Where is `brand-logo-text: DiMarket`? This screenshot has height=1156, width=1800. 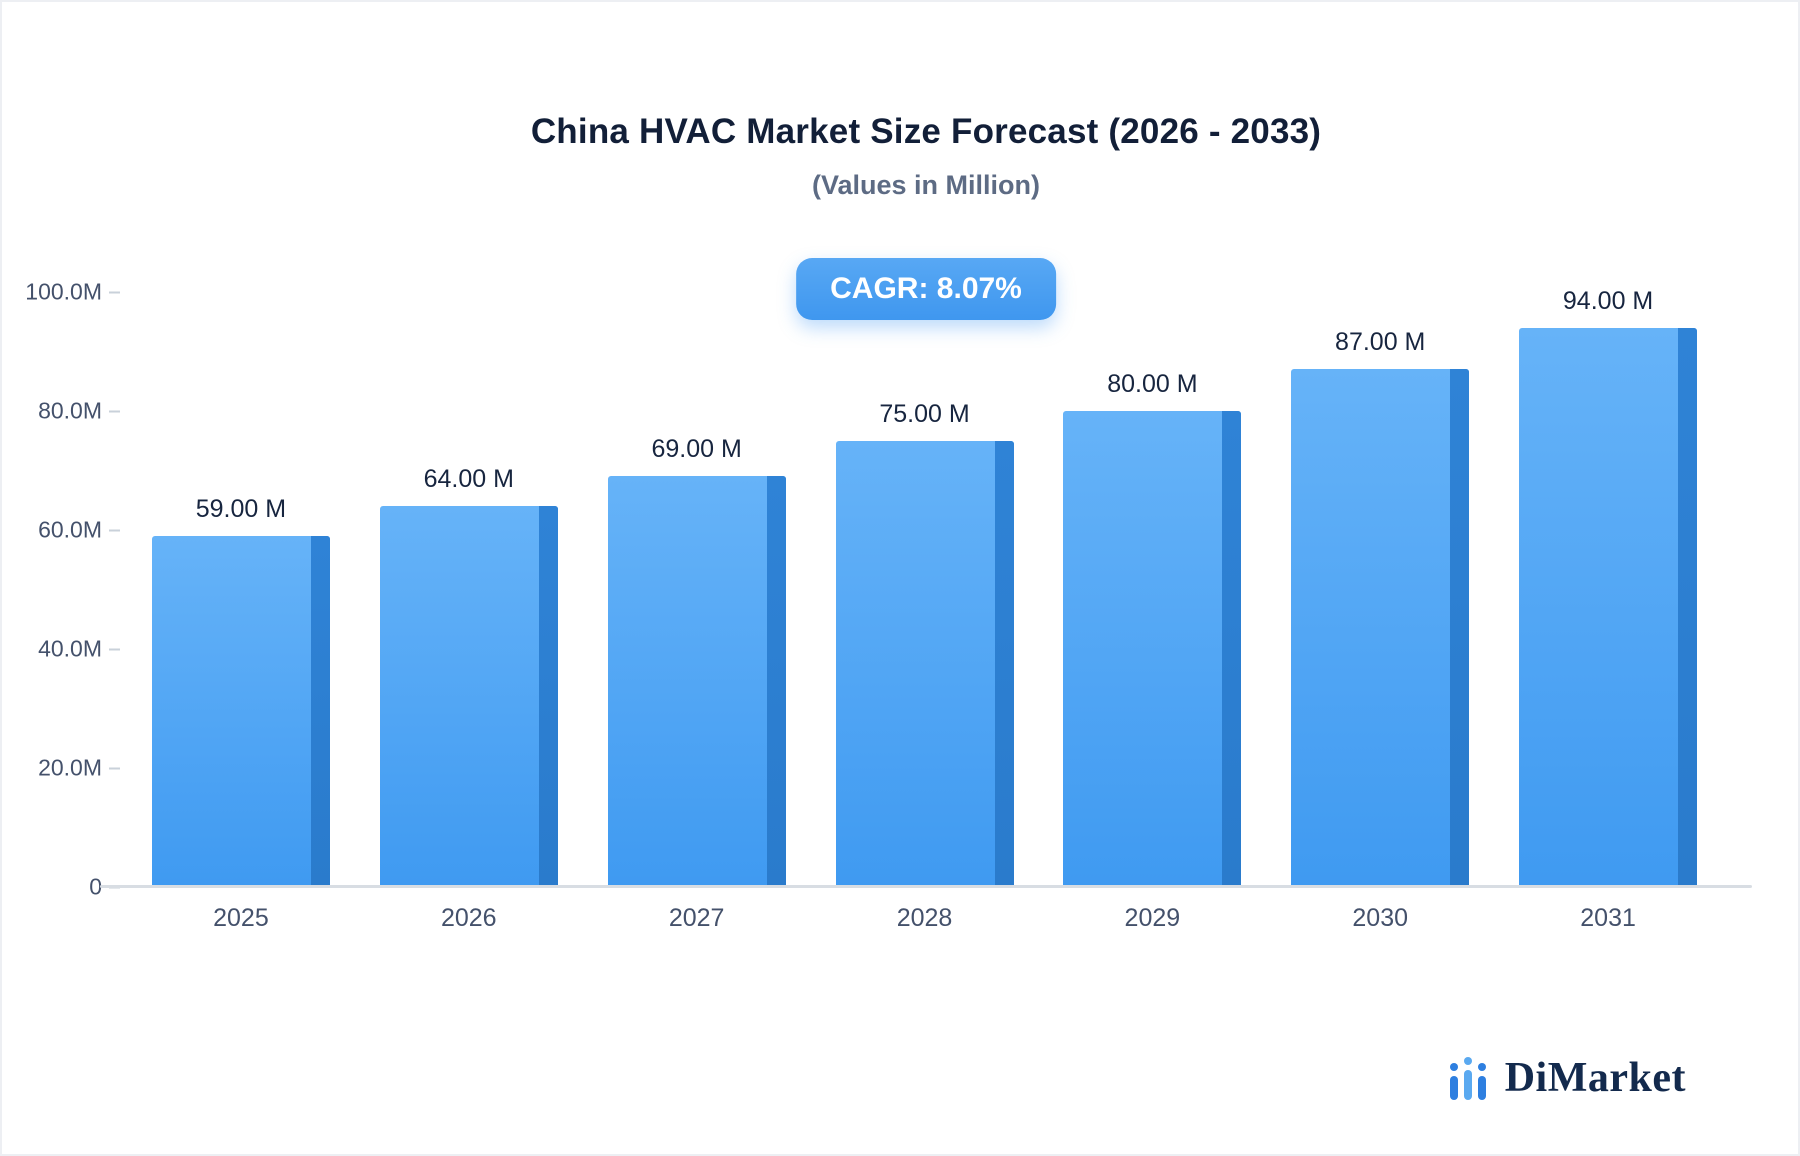
brand-logo-text: DiMarket is located at coordinates (1595, 1078).